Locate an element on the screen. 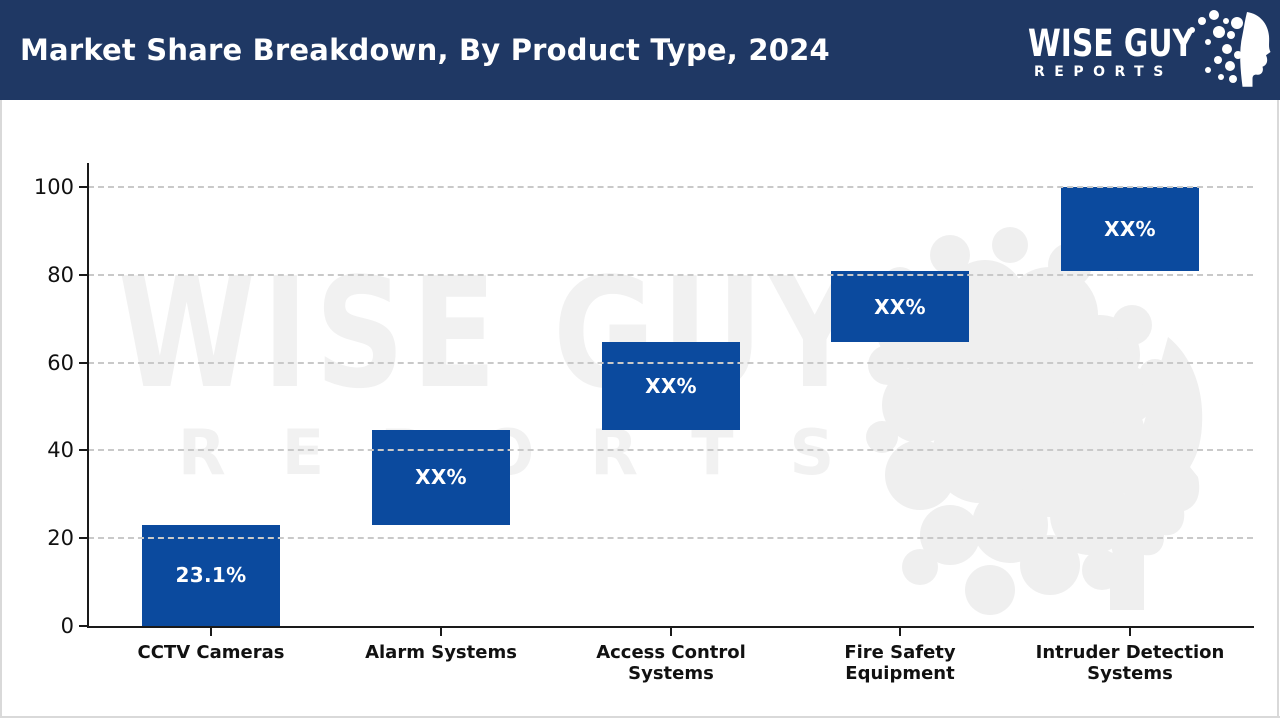  x-axis-line is located at coordinates (670, 627).